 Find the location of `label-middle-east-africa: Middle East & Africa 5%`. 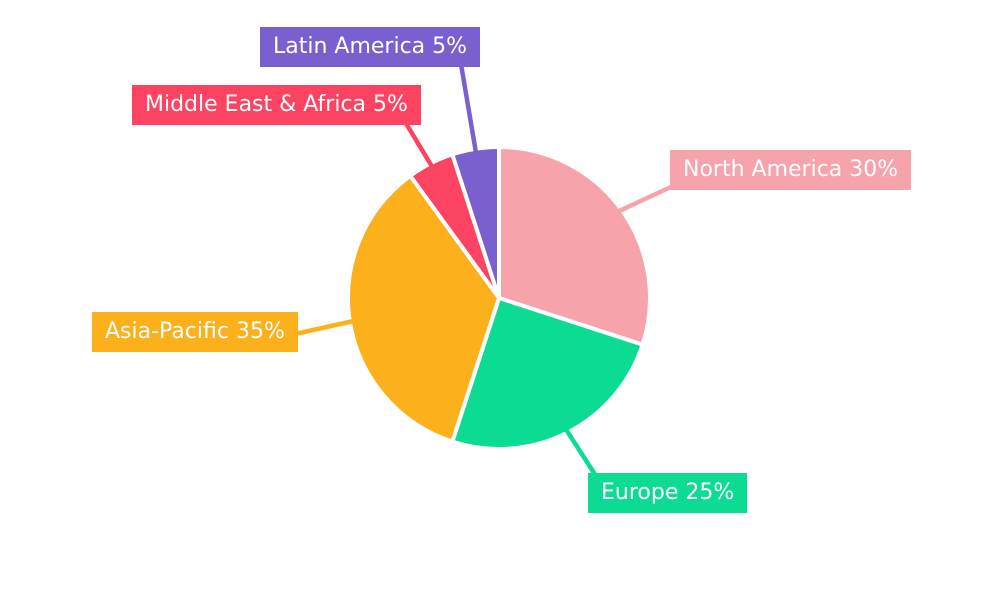

label-middle-east-africa: Middle East & Africa 5% is located at coordinates (276, 105).